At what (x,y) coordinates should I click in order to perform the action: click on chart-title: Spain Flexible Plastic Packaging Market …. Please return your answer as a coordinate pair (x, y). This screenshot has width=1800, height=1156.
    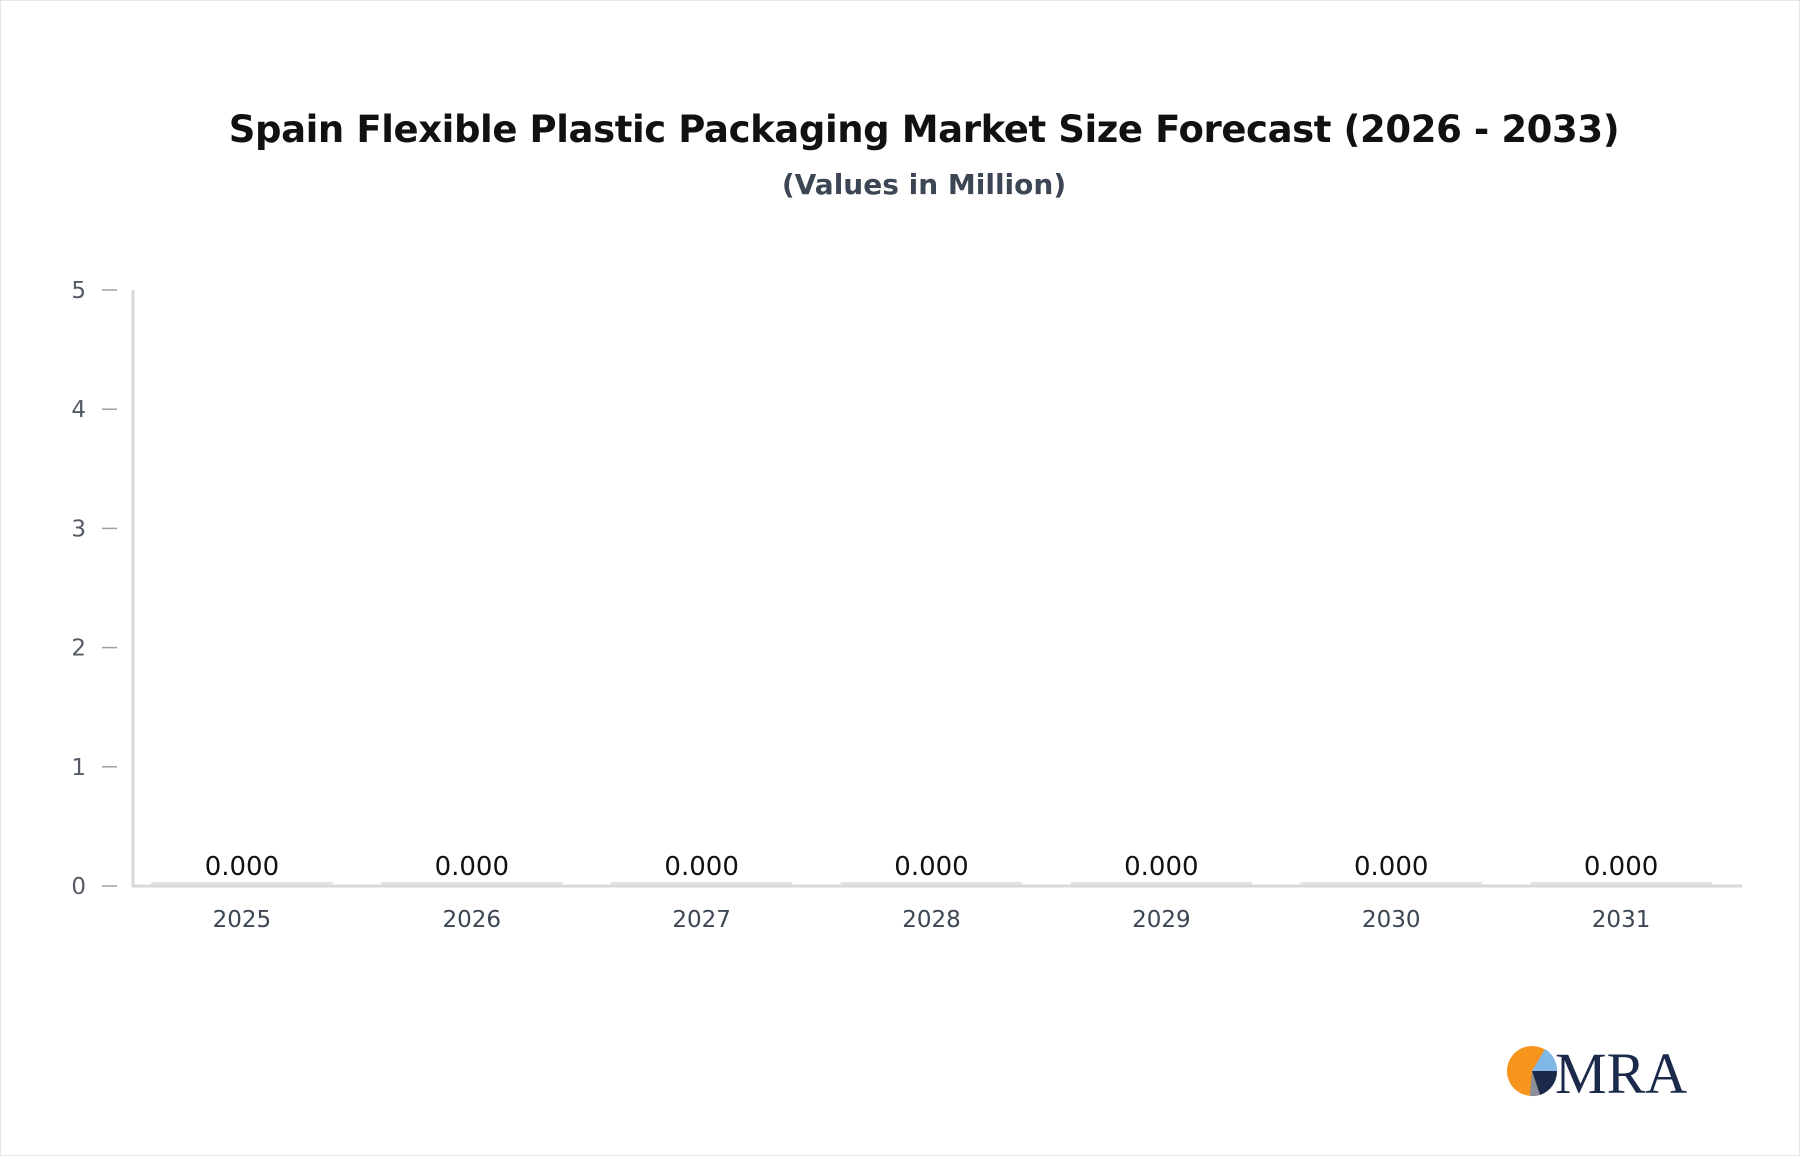
    Looking at the image, I should click on (924, 129).